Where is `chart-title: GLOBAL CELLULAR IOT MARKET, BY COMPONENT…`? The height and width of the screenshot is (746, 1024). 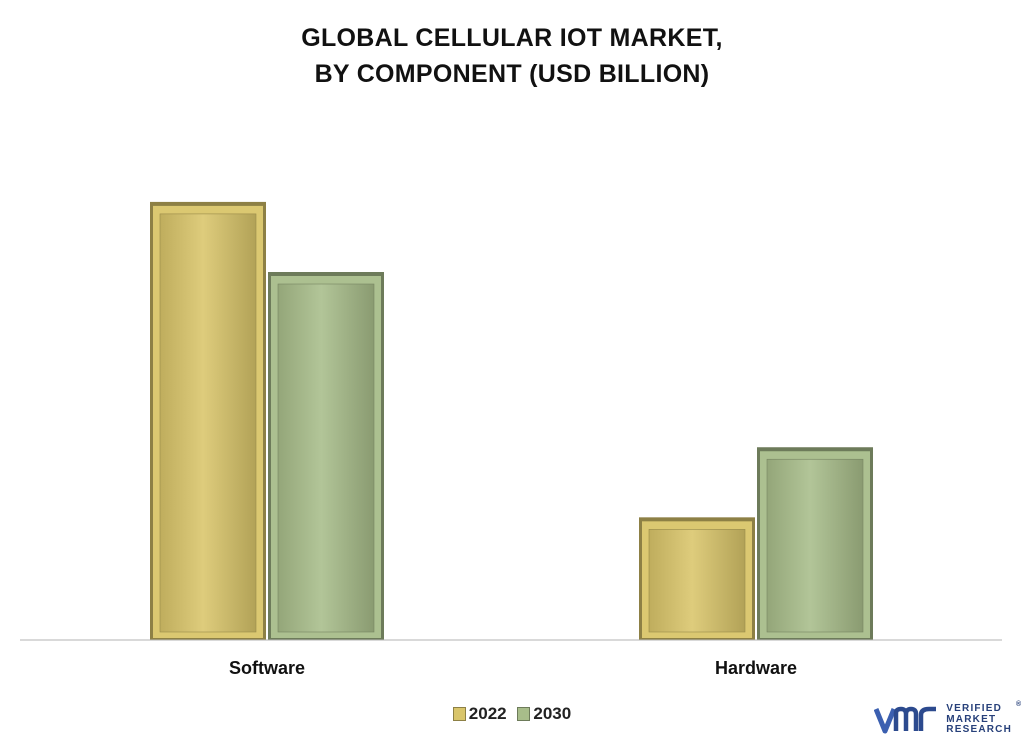 chart-title: GLOBAL CELLULAR IOT MARKET, BY COMPONENT… is located at coordinates (512, 56).